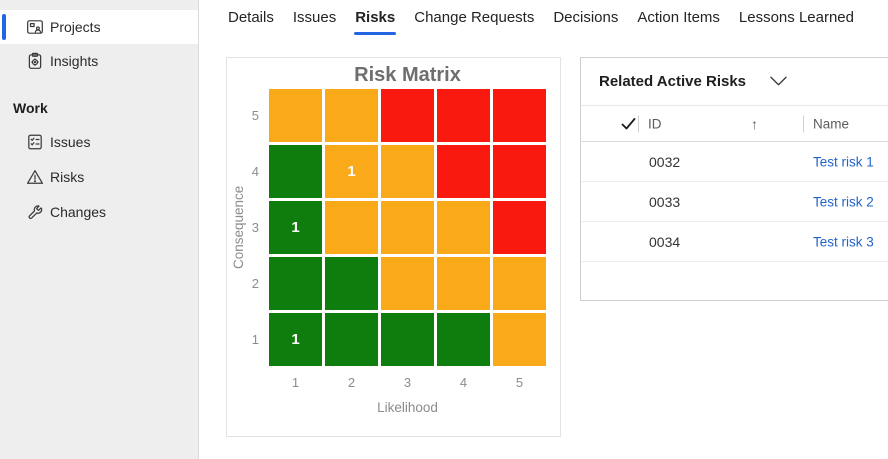  What do you see at coordinates (99, 141) in the screenshot?
I see `sidebar-item-issues: Issues` at bounding box center [99, 141].